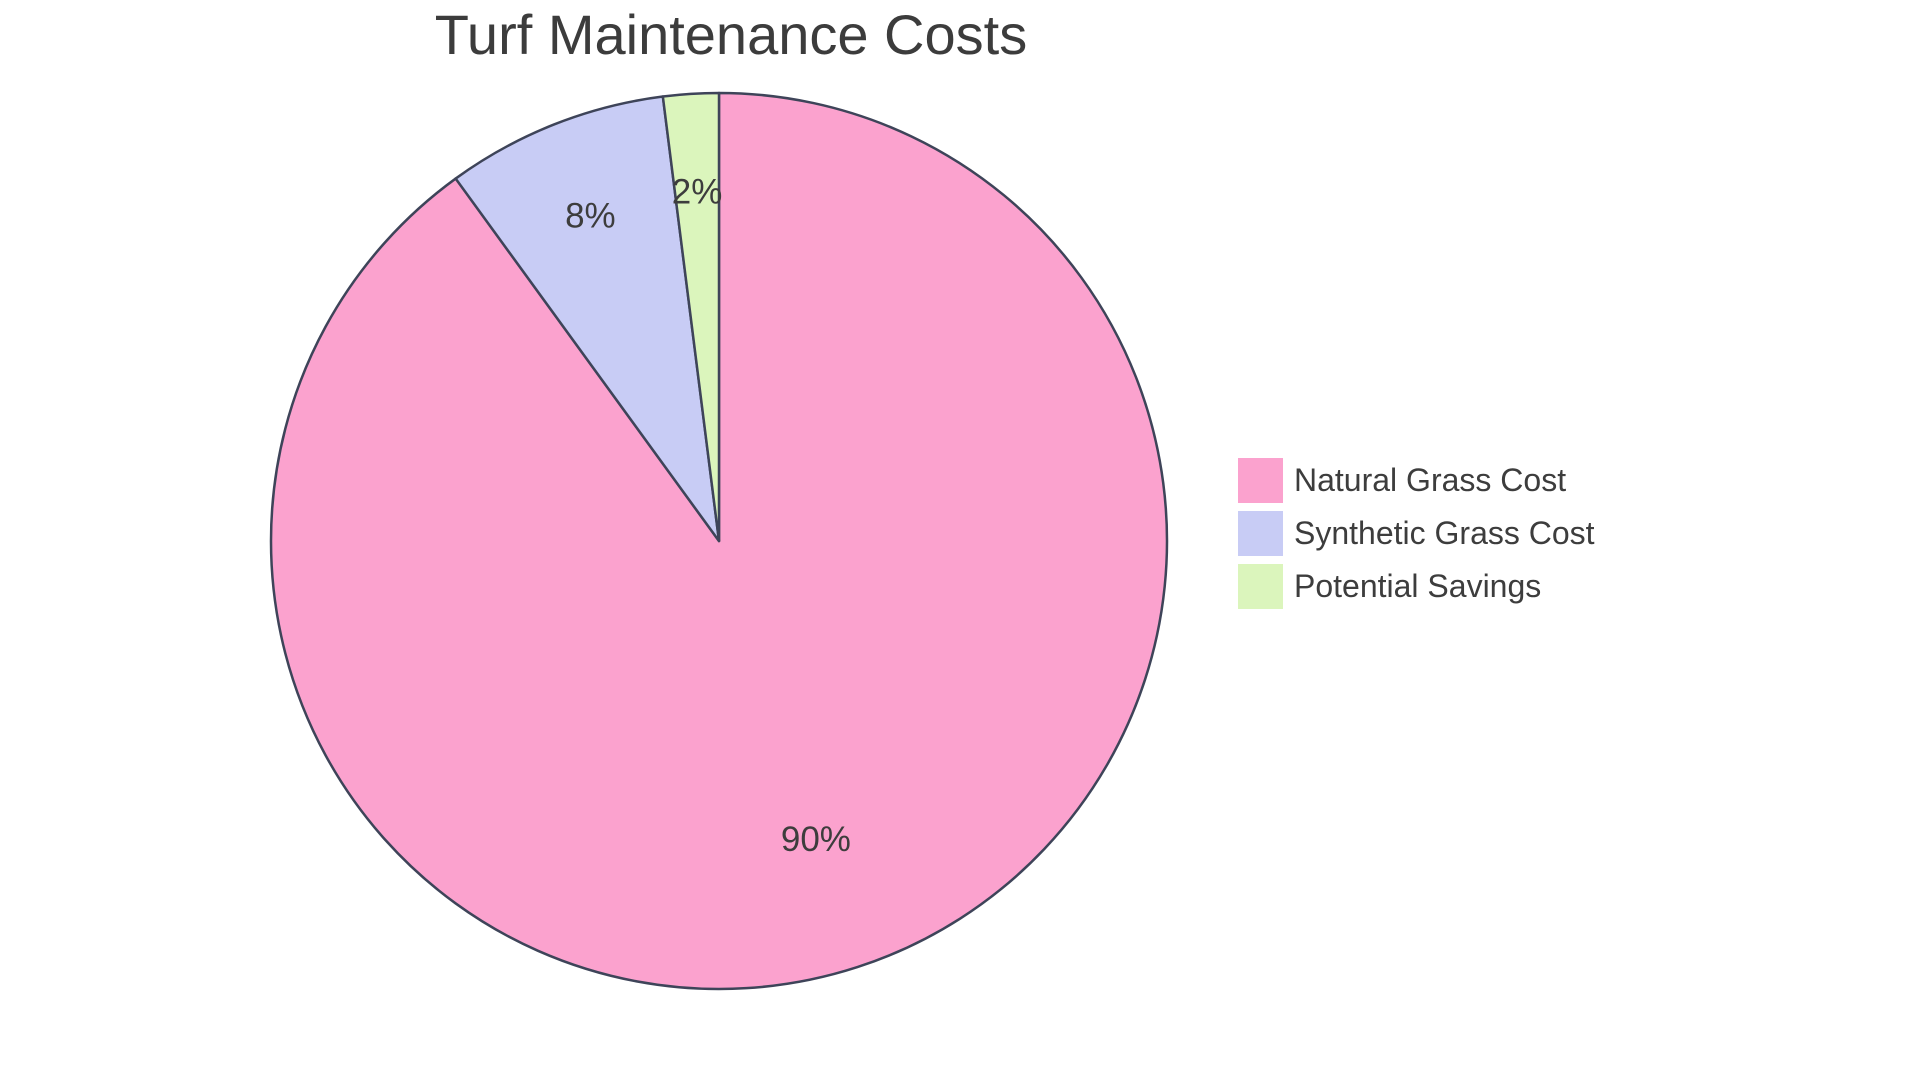 Image resolution: width=1920 pixels, height=1083 pixels. What do you see at coordinates (697, 192) in the screenshot?
I see `slice-percent-label: 2%` at bounding box center [697, 192].